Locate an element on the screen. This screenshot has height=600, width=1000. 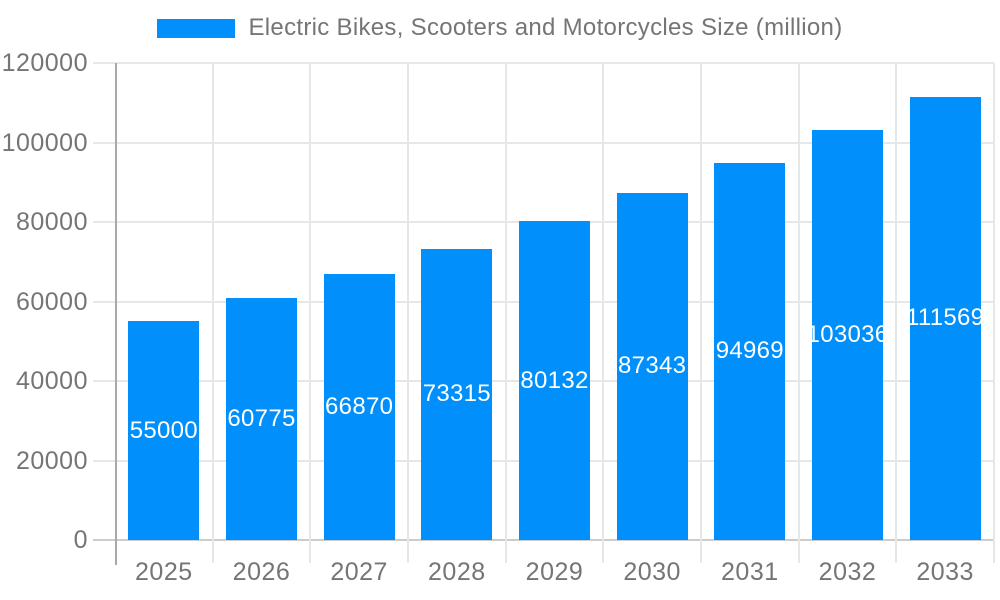
bar: 73315 is located at coordinates (457, 394).